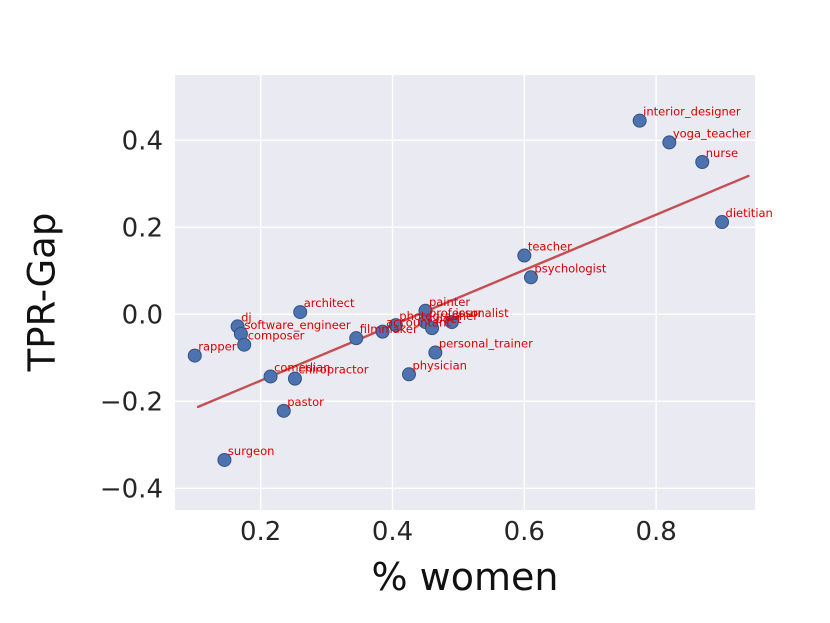  What do you see at coordinates (722, 153) in the screenshot?
I see `point-label: nurse` at bounding box center [722, 153].